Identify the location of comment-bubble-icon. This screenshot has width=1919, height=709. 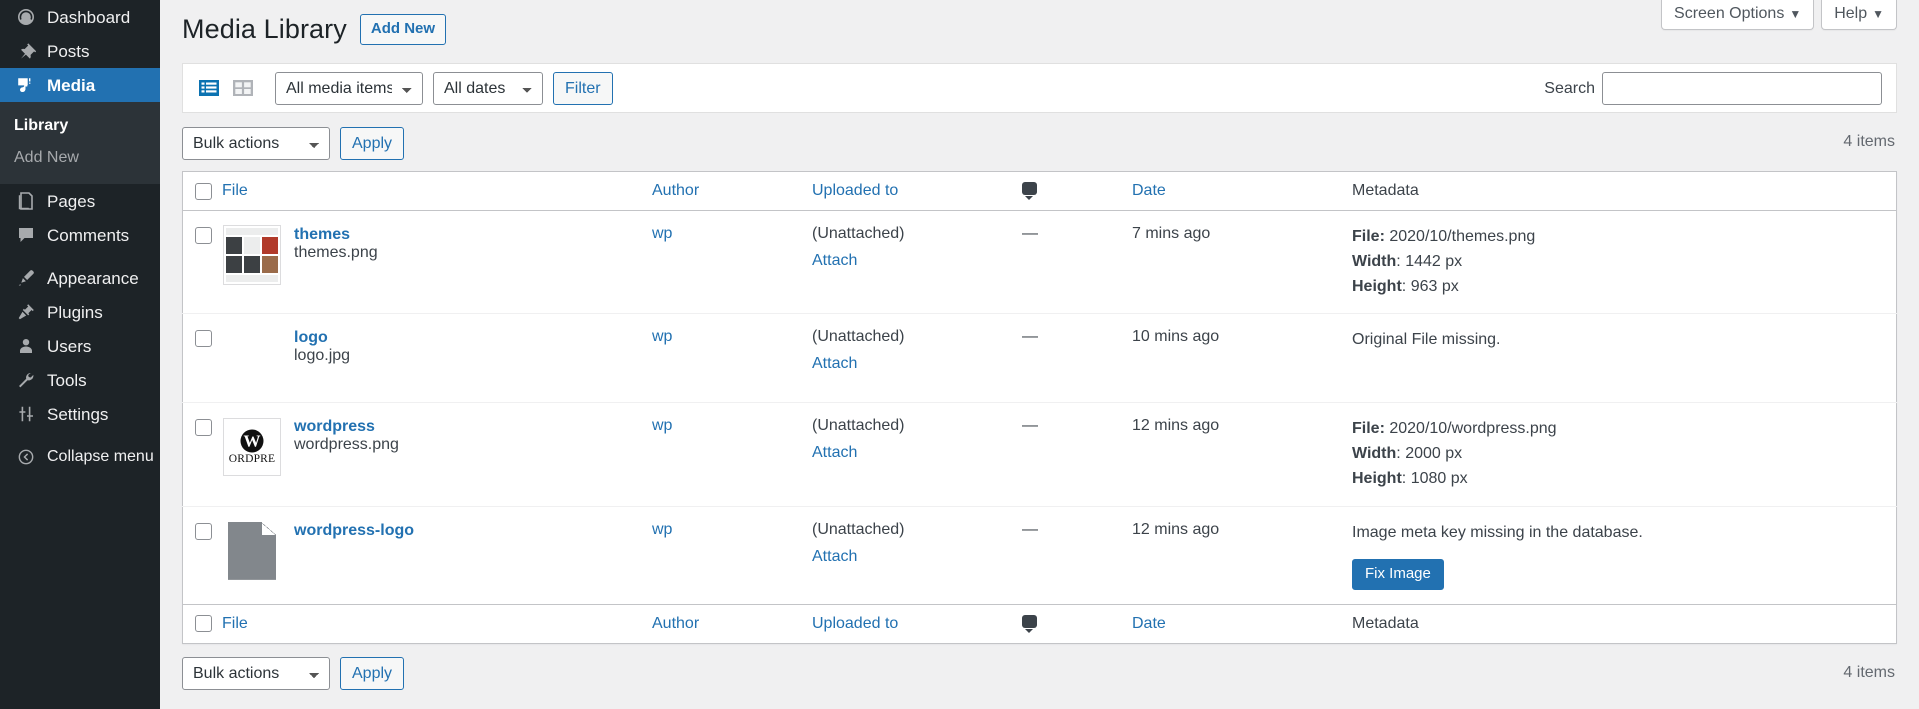
(1029, 623).